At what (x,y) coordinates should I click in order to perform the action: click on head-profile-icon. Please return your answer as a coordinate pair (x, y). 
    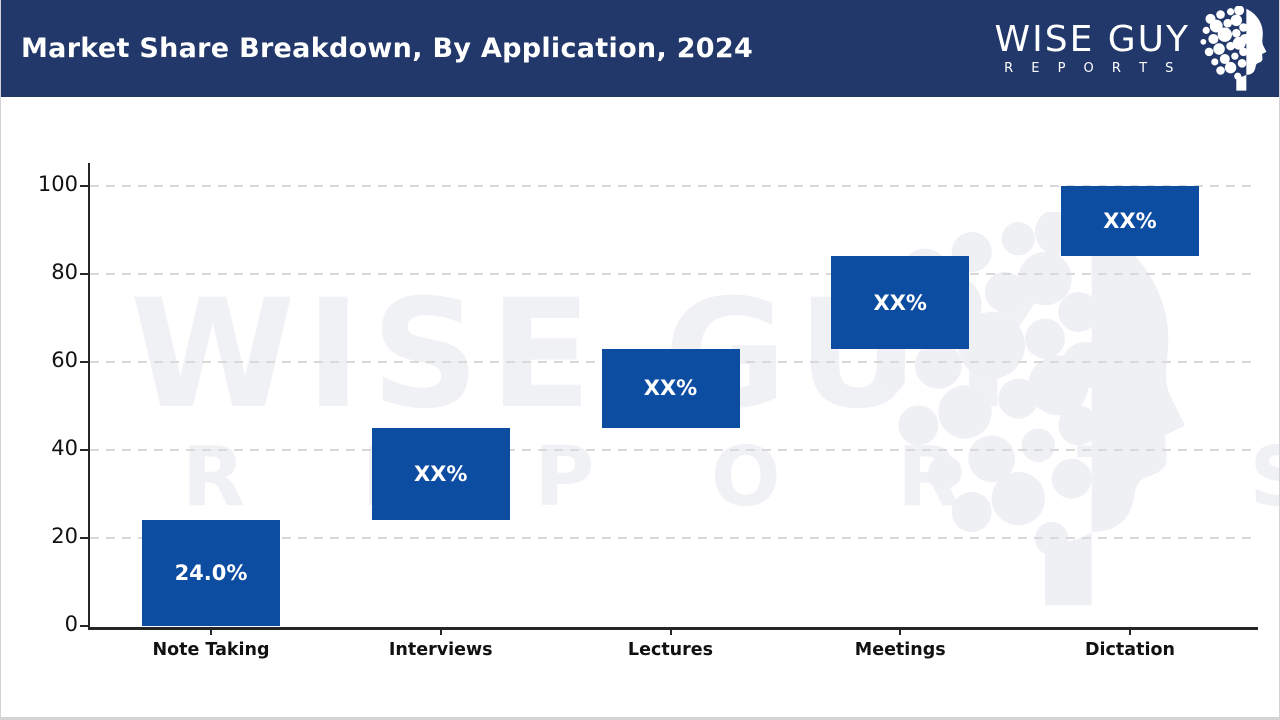
    Looking at the image, I should click on (1232, 49).